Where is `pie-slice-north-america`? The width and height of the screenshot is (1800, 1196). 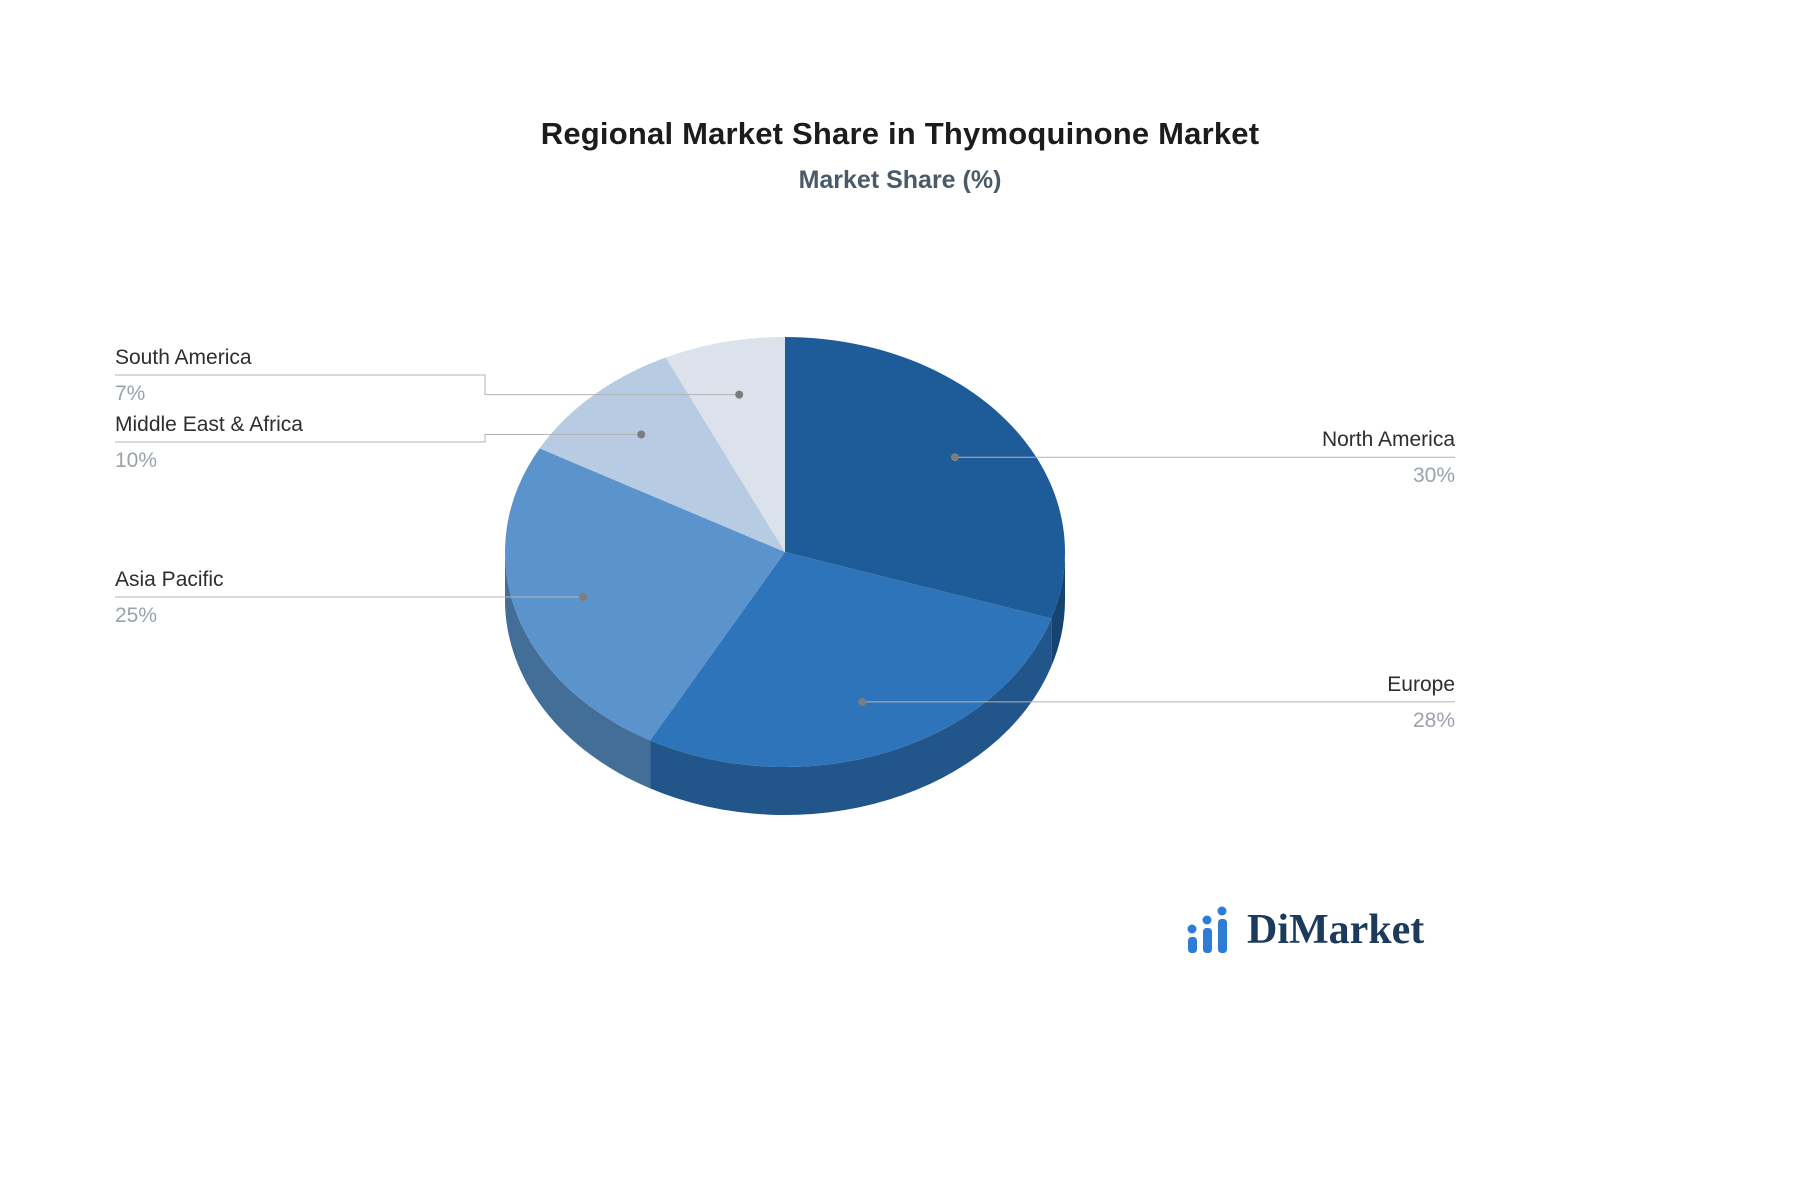 pie-slice-north-america is located at coordinates (925, 478).